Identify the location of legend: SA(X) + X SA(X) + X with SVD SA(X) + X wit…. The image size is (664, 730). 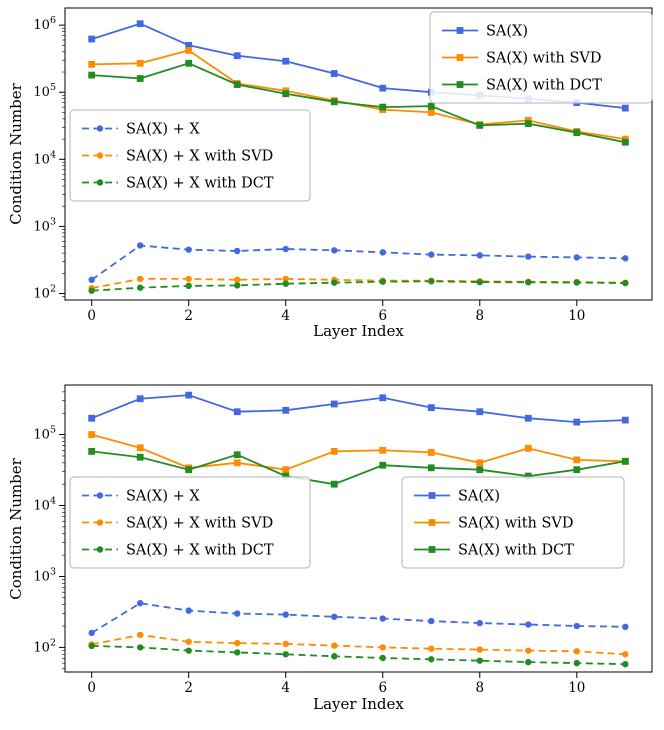
(190, 155).